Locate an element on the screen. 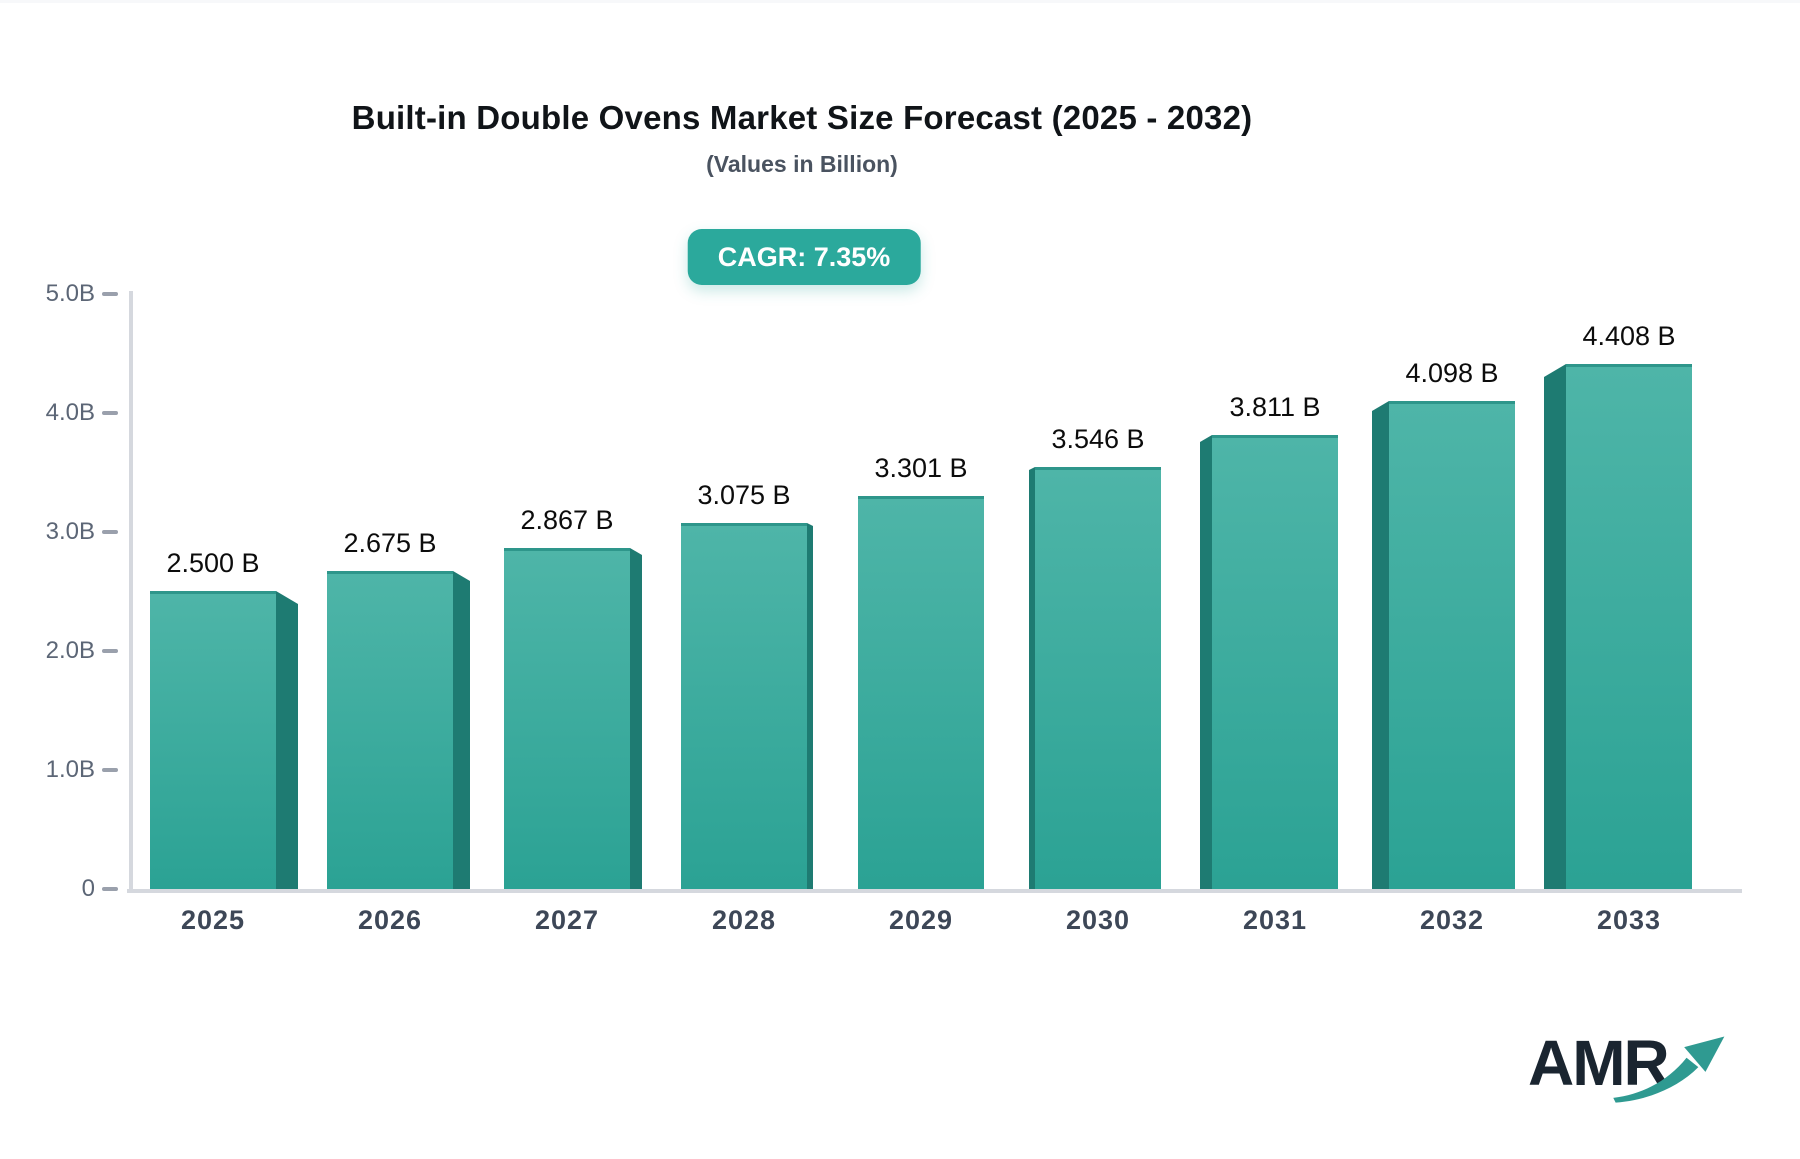 This screenshot has width=1800, height=1159. cagr-badge: CAGR: 7.35% is located at coordinates (804, 257).